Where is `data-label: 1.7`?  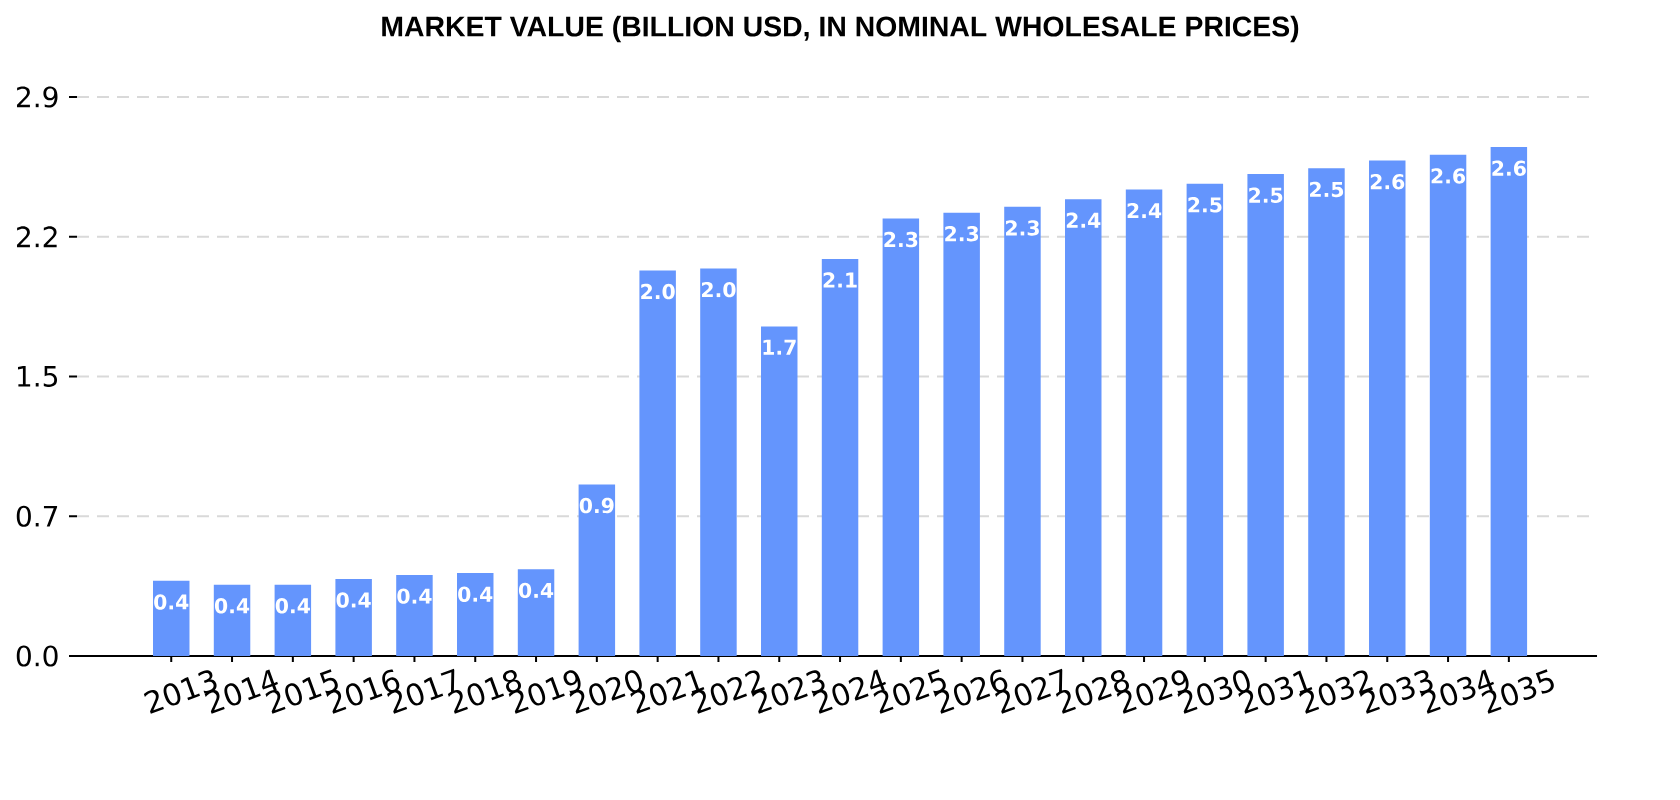
data-label: 1.7 is located at coordinates (779, 347).